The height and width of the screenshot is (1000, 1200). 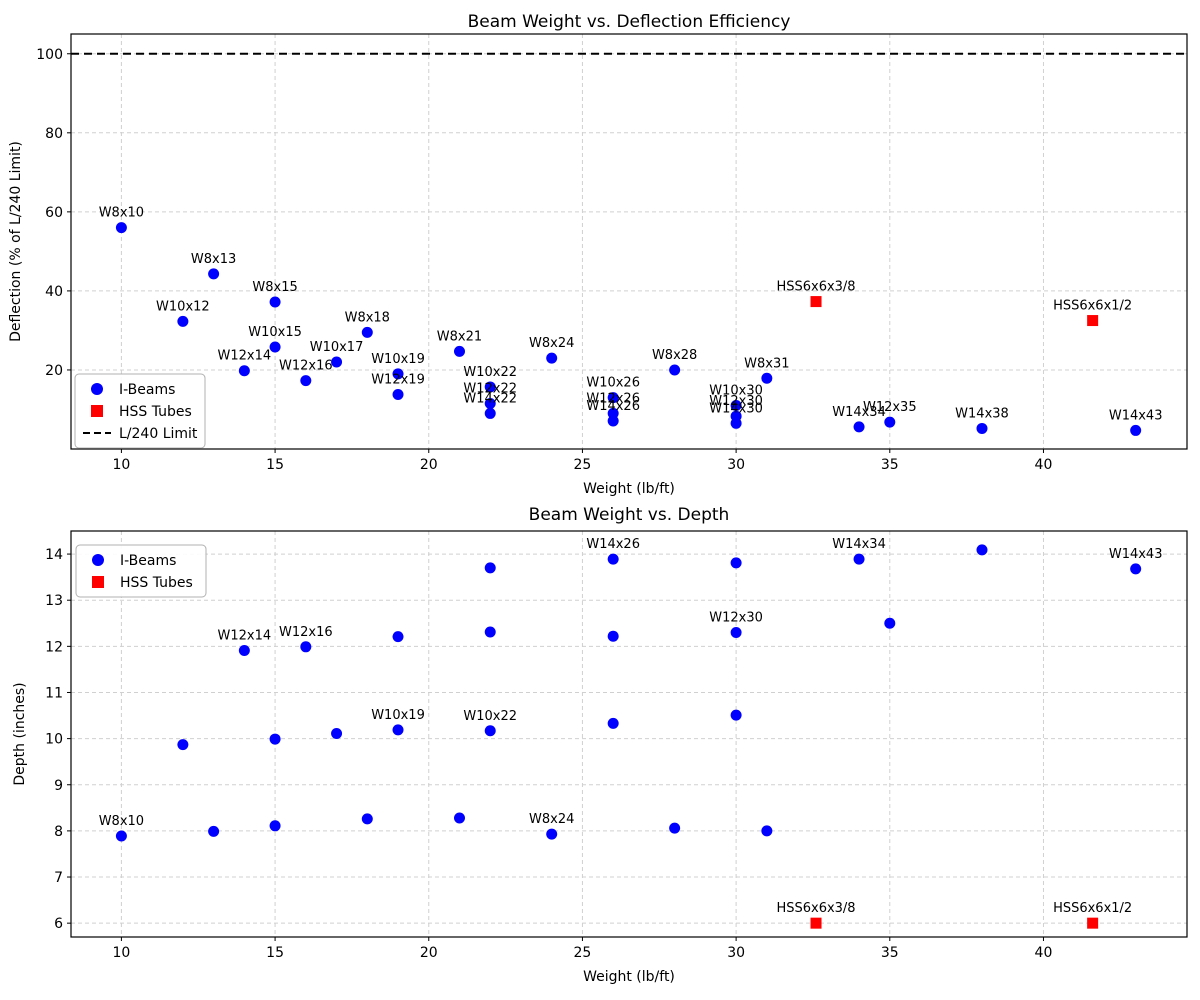 I want to click on y-tick-label: 7, so click(x=58, y=878).